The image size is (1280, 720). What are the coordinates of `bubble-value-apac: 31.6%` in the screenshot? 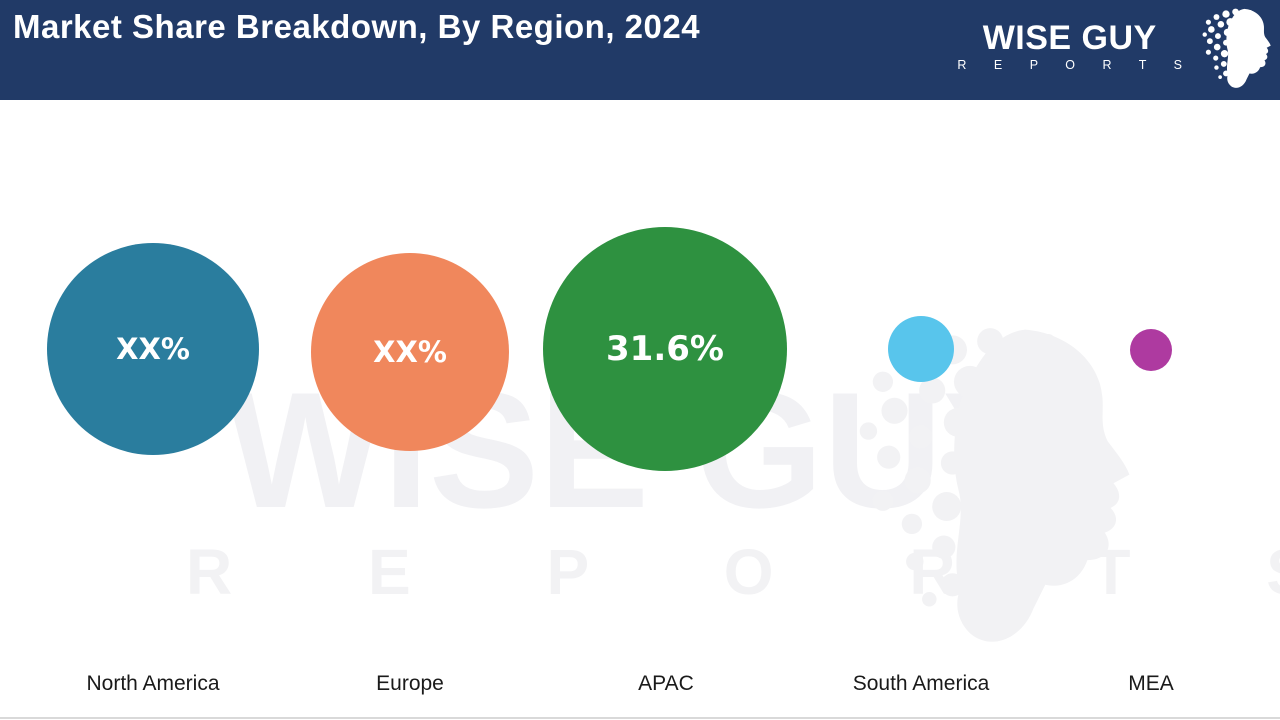 It's located at (665, 349).